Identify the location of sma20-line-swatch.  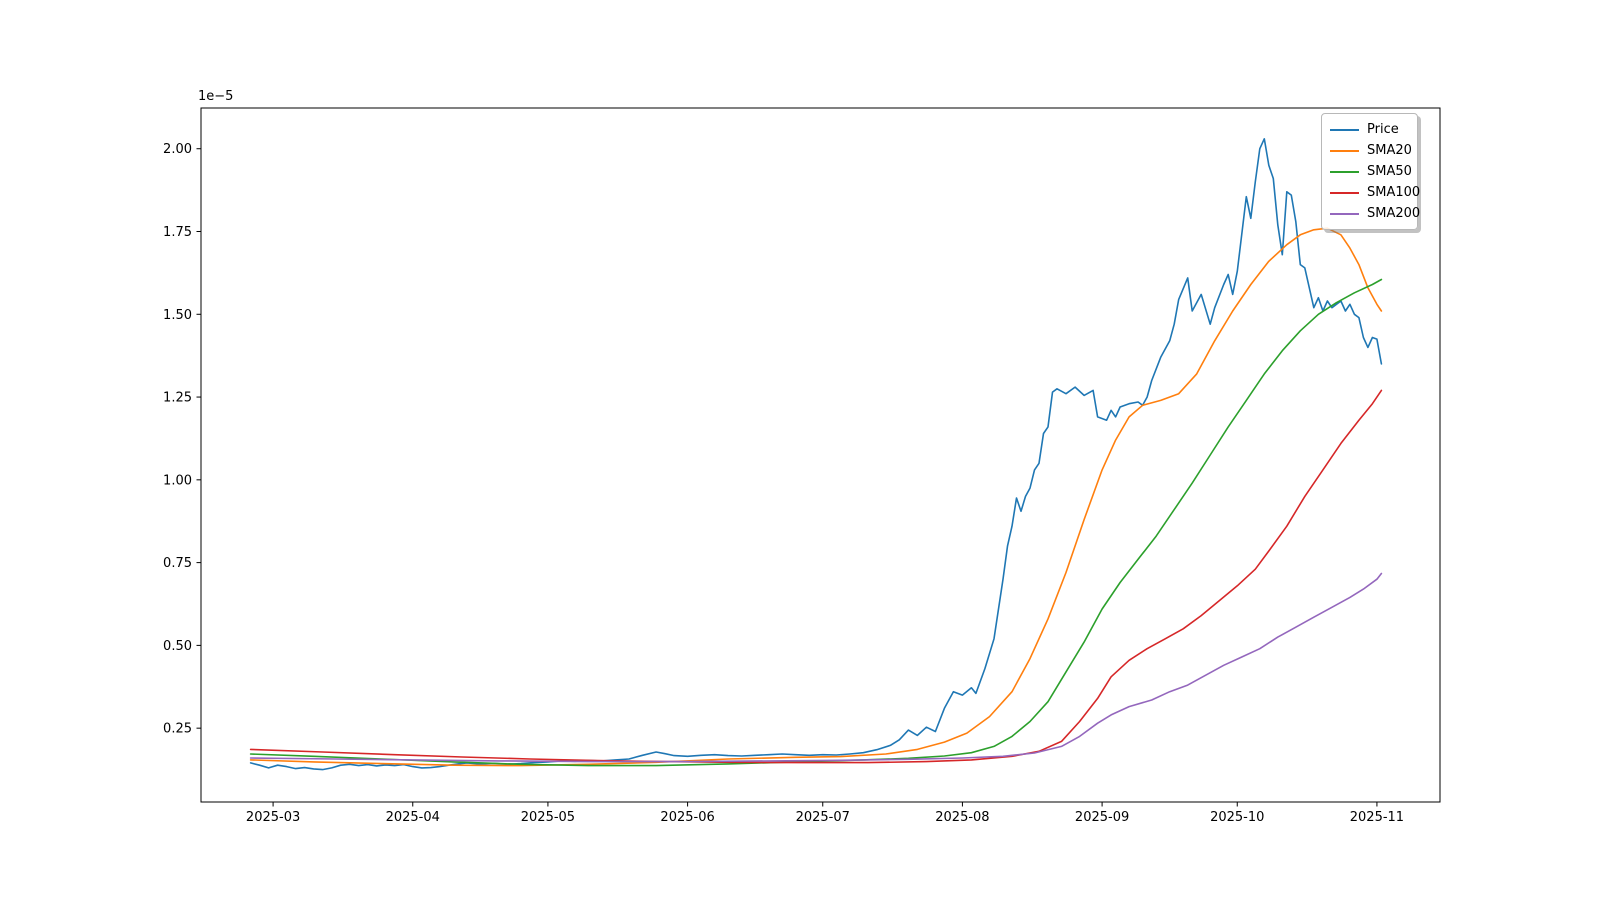
(1344, 150).